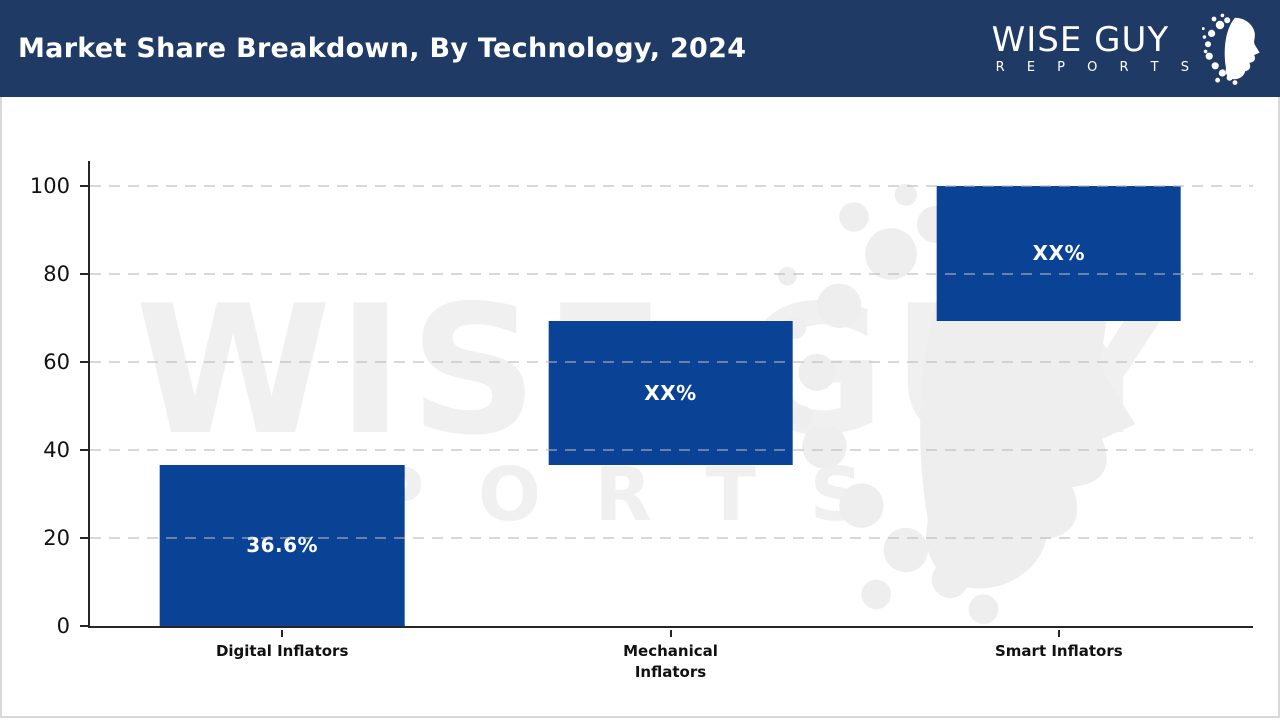 The image size is (1280, 720). Describe the element at coordinates (1080, 40) in the screenshot. I see `logo-wordmark: WISE GUY` at that location.